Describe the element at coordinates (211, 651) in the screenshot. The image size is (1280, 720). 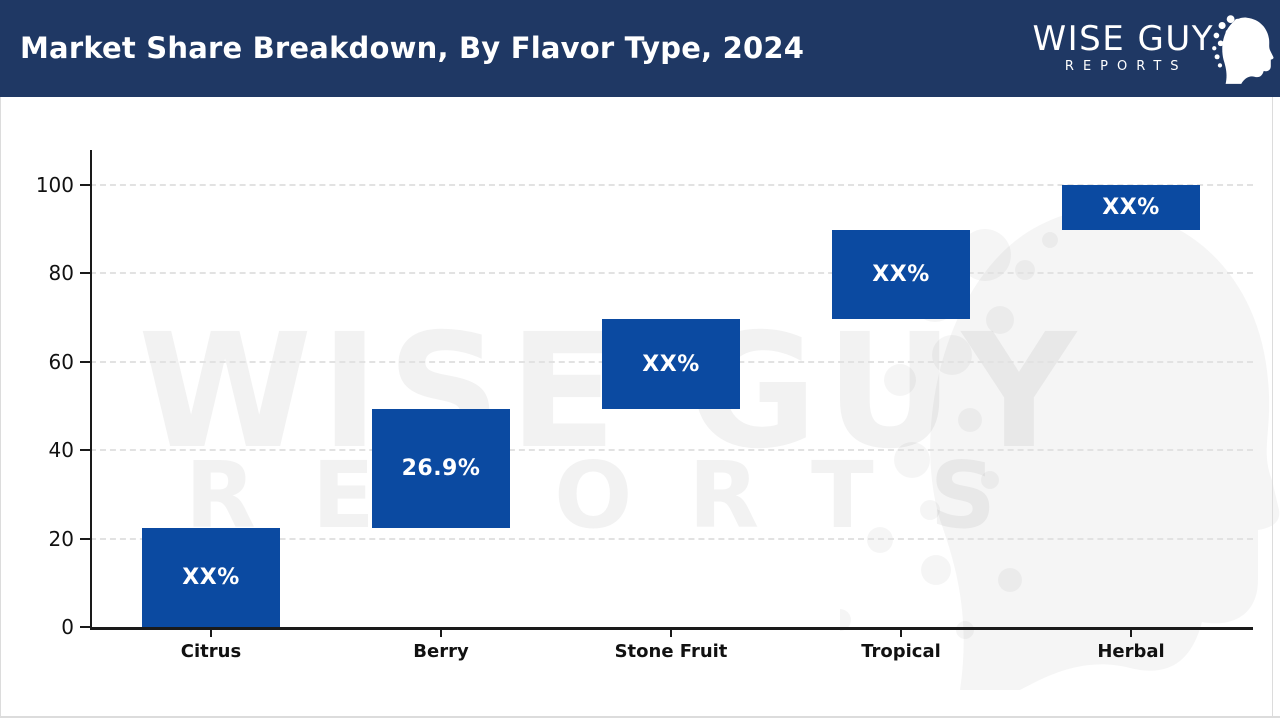
I see `x-tick-label: Citrus` at that location.